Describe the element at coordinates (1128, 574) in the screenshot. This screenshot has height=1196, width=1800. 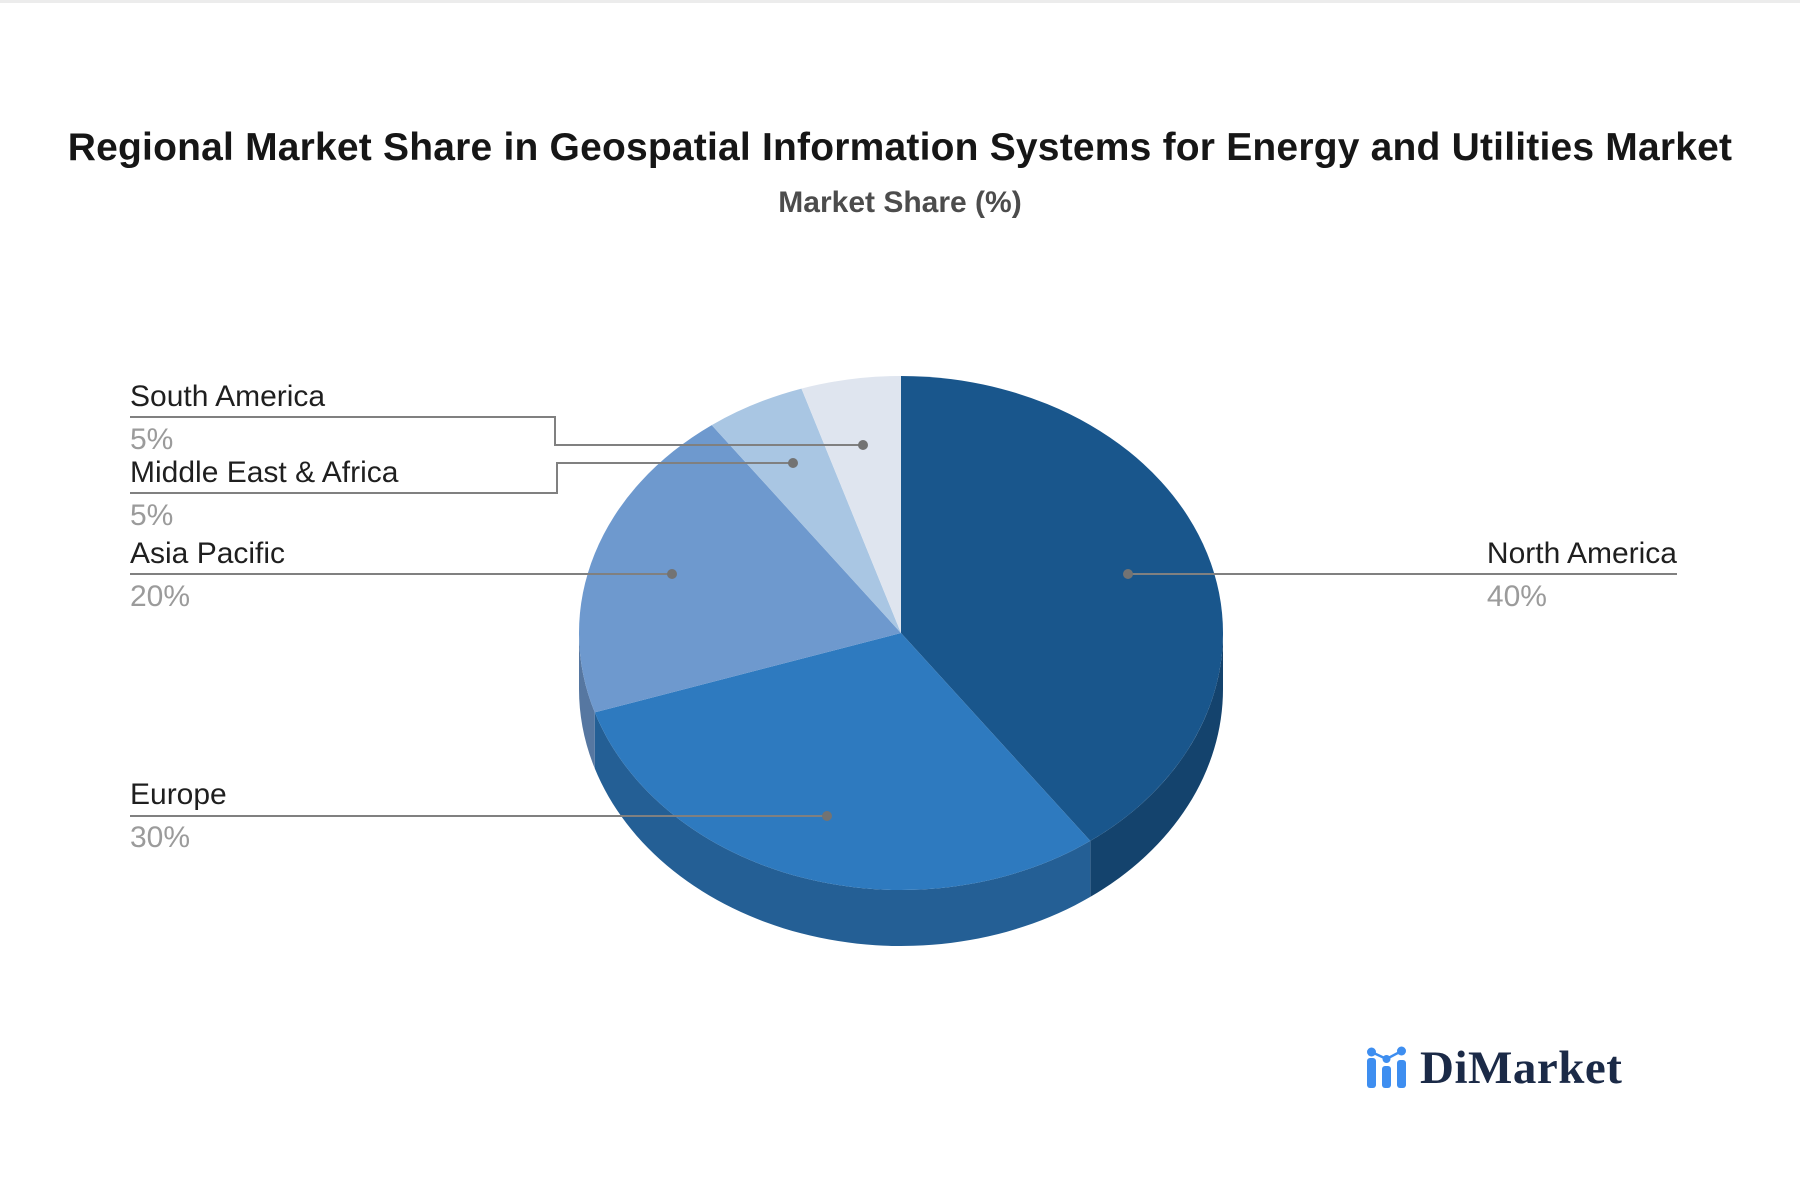
I see `connector-dot-north-america` at that location.